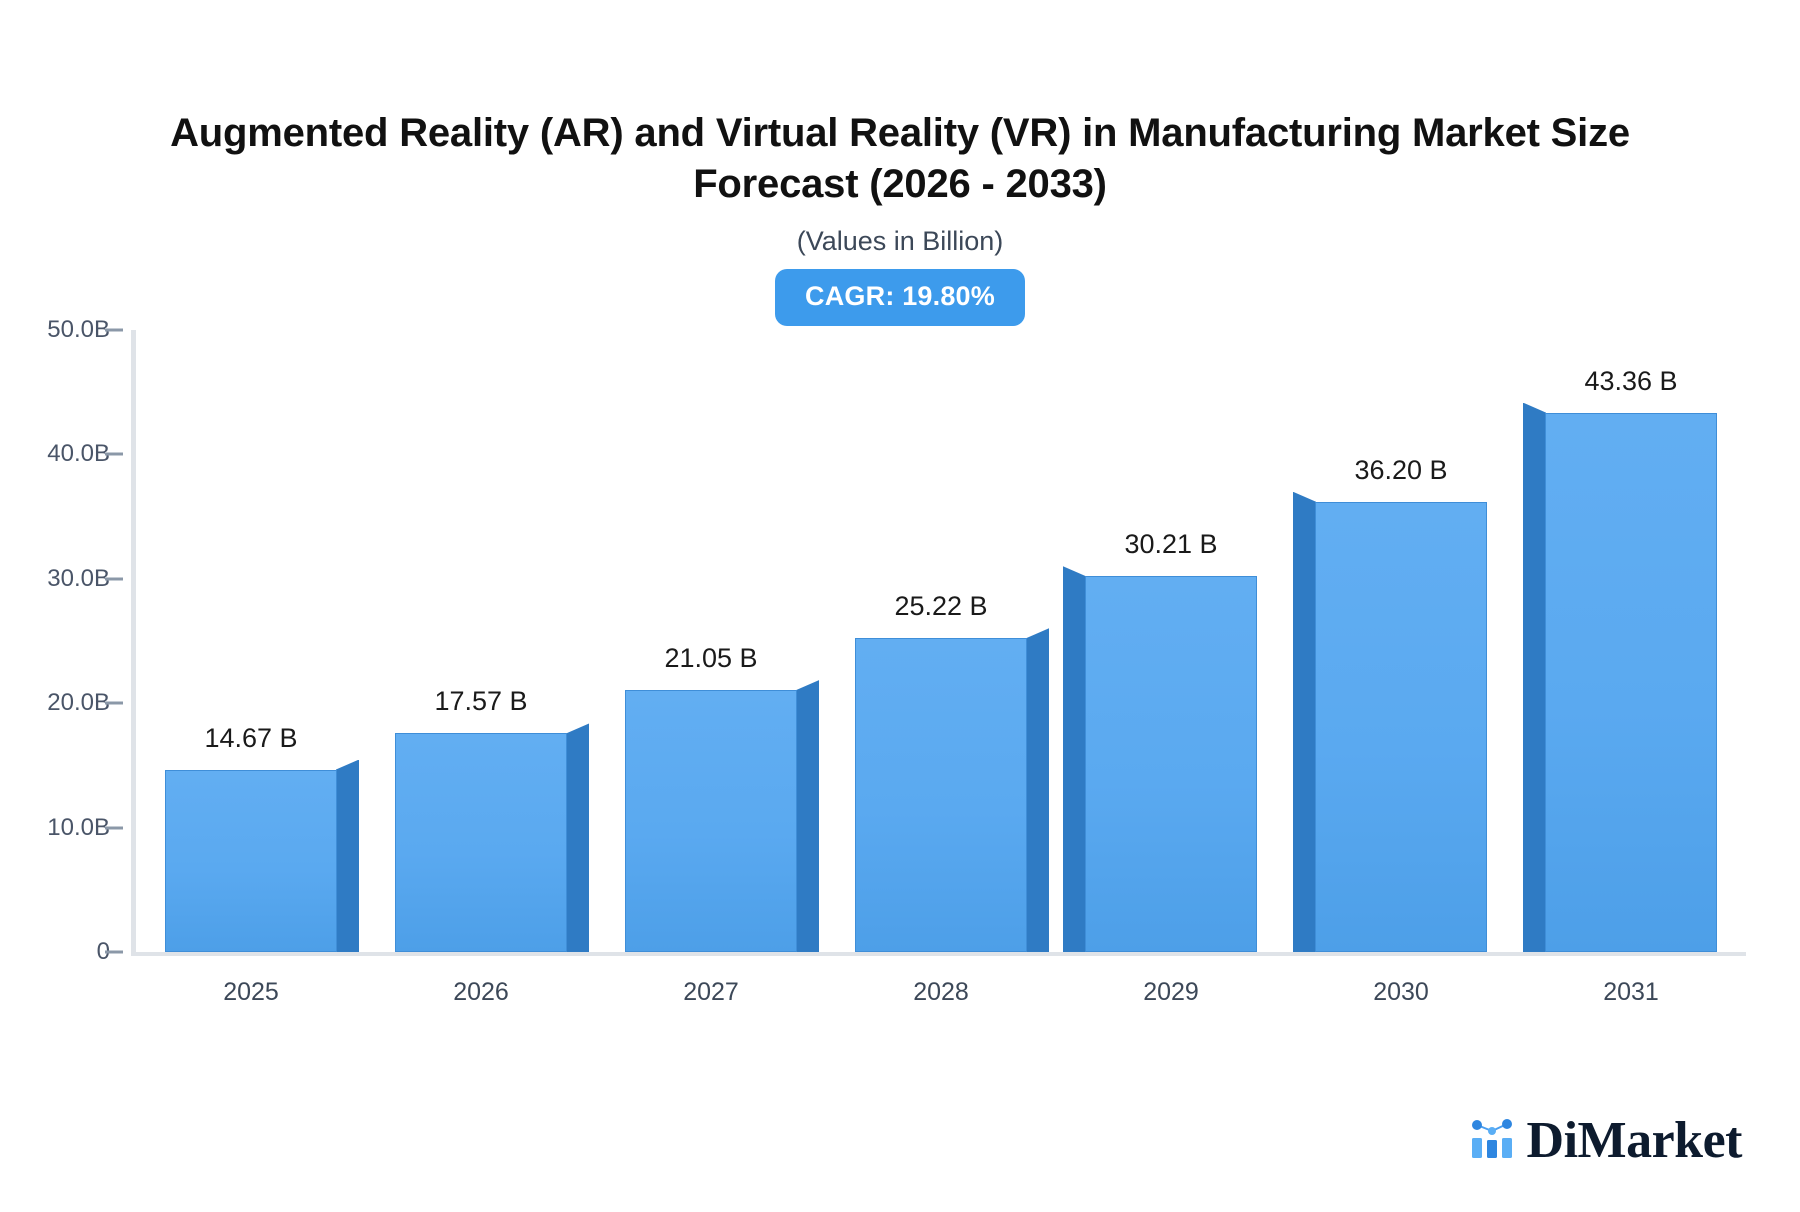 The image size is (1800, 1212). I want to click on cagr-badge: CAGR: 19.80%, so click(900, 298).